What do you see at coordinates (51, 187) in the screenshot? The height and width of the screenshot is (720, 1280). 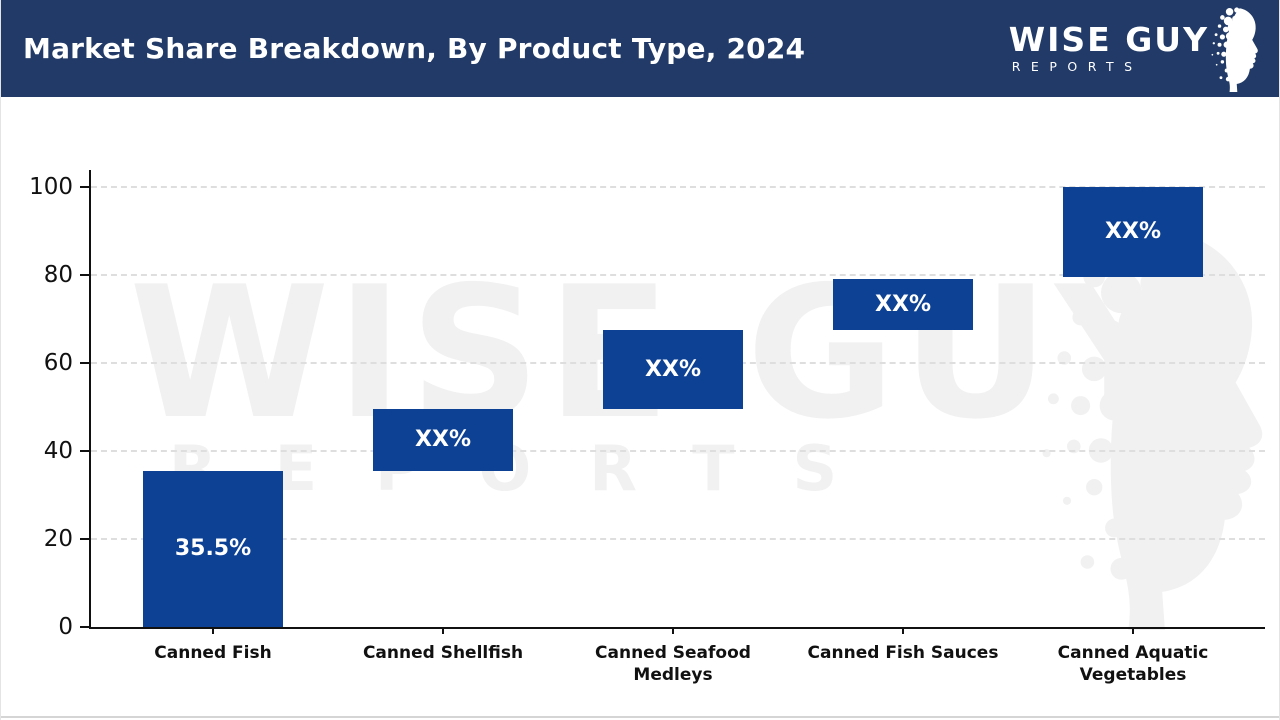 I see `y-axis-label-100: 100` at bounding box center [51, 187].